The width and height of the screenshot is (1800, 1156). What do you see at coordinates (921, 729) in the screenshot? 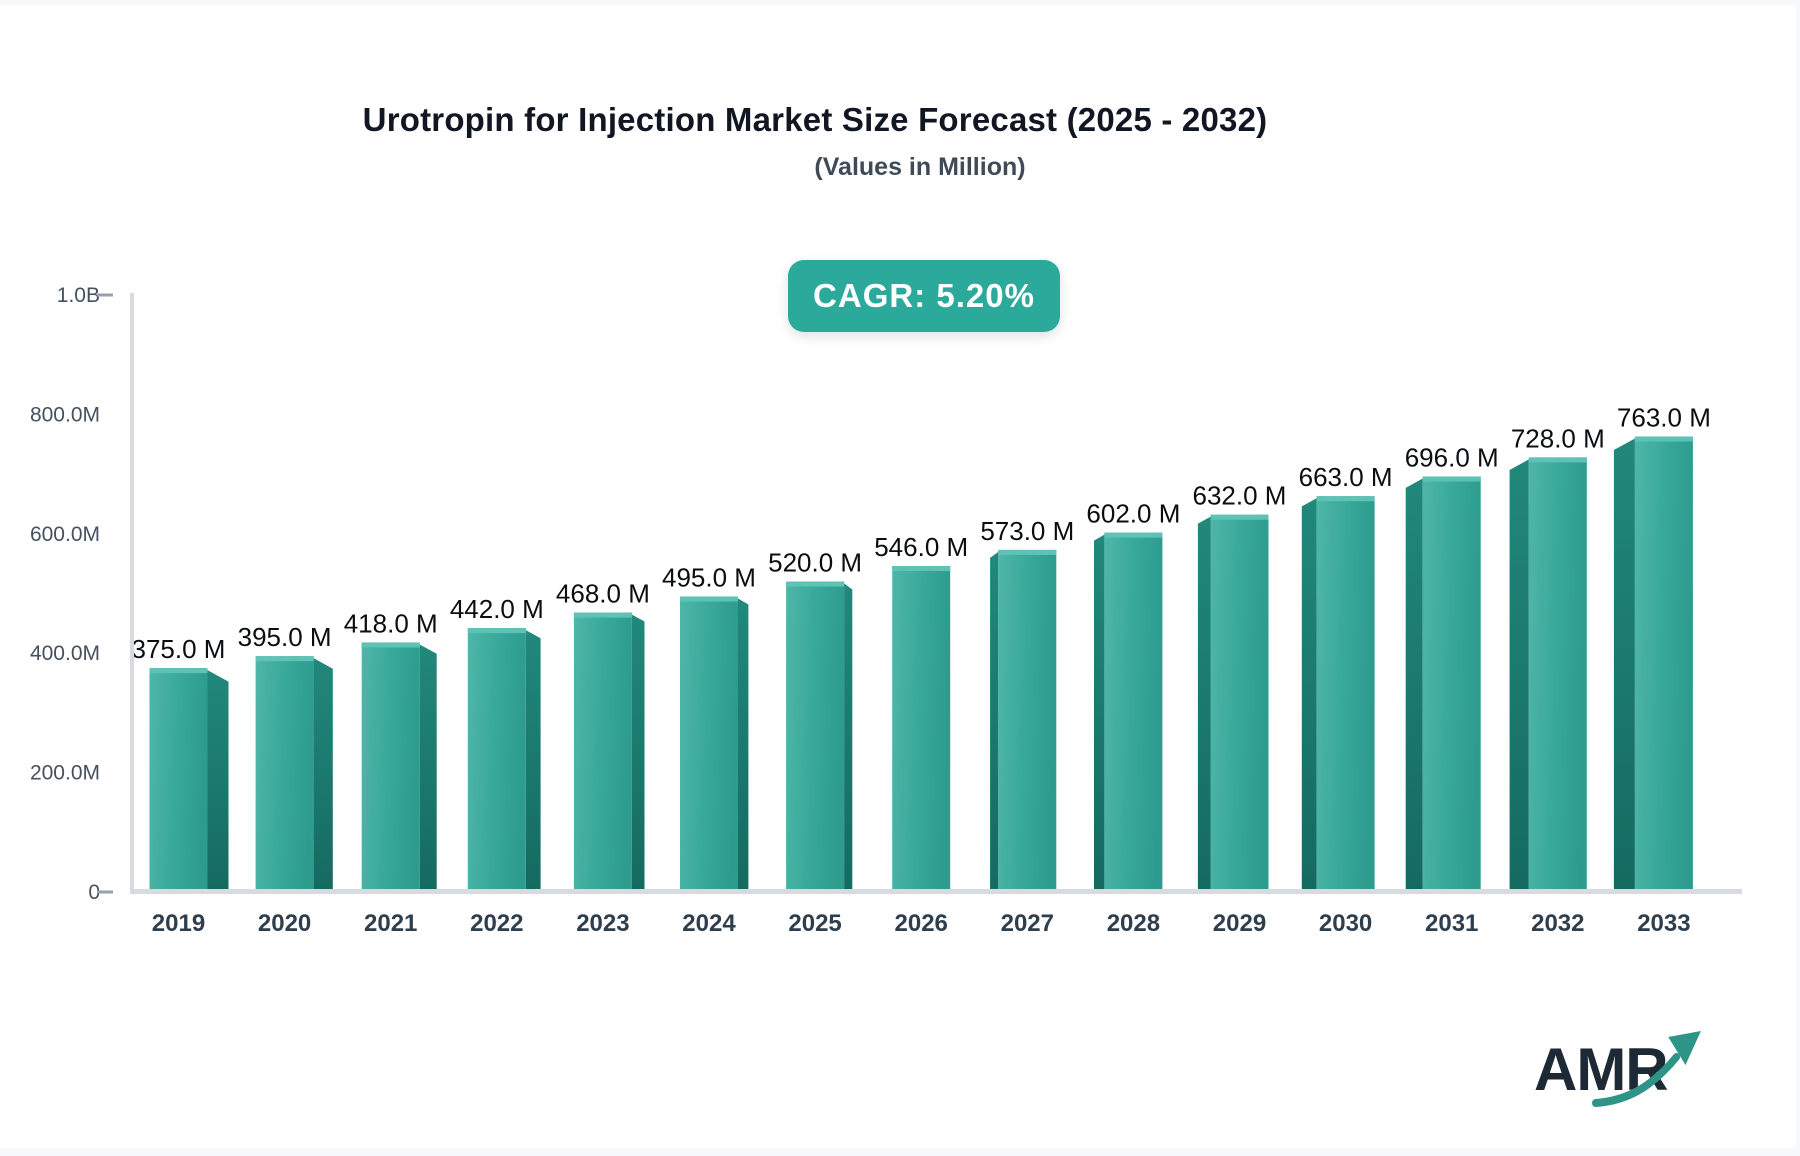
I see `bar-2026` at bounding box center [921, 729].